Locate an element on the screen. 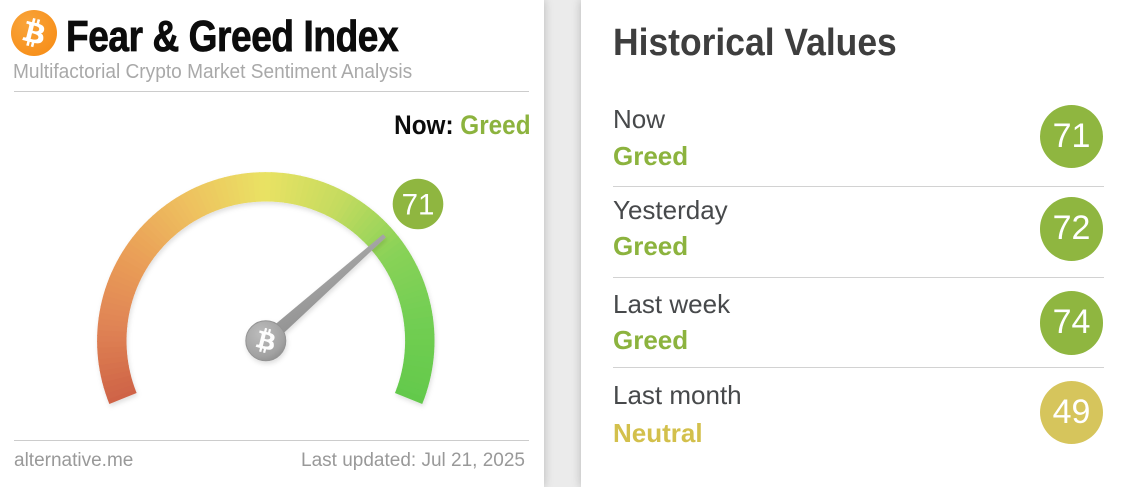 The height and width of the screenshot is (487, 1129). svg-text: 71 is located at coordinates (418, 205).